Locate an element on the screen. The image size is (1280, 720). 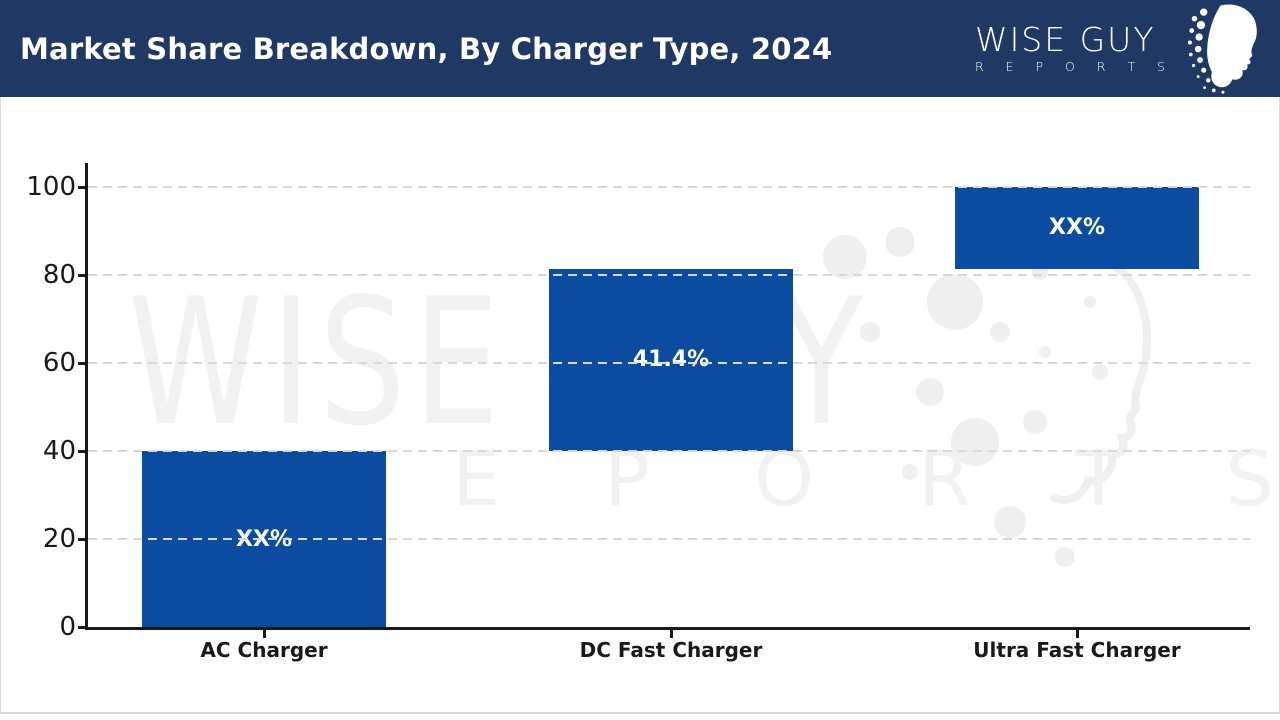
logo-face-icon is located at coordinates (1222, 49).